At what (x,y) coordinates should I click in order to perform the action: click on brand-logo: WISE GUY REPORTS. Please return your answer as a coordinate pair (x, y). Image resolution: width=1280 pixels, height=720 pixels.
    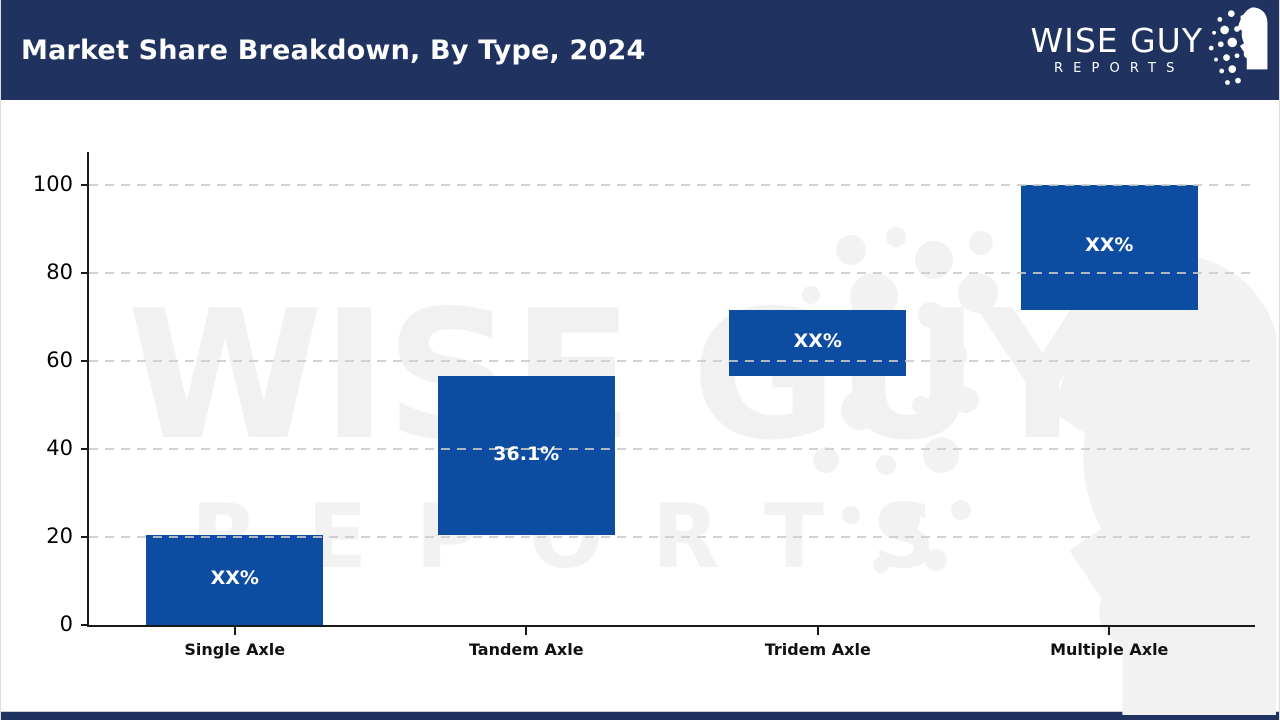
    Looking at the image, I should click on (1150, 50).